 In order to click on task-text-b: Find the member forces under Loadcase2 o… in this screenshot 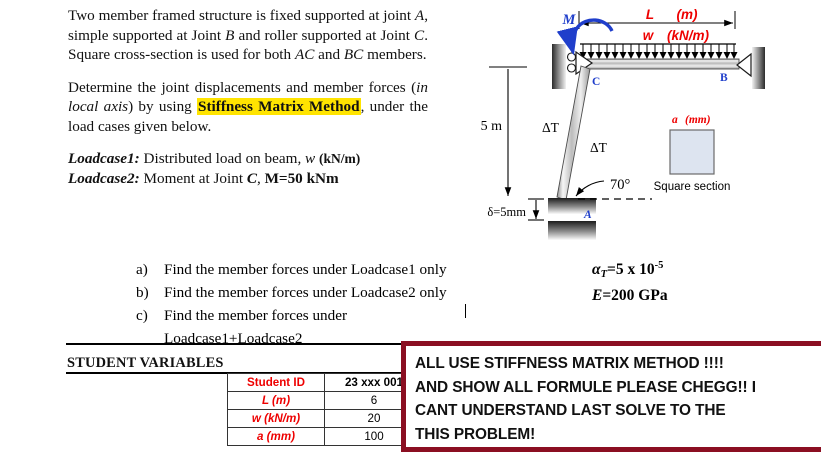, I will do `click(305, 292)`.